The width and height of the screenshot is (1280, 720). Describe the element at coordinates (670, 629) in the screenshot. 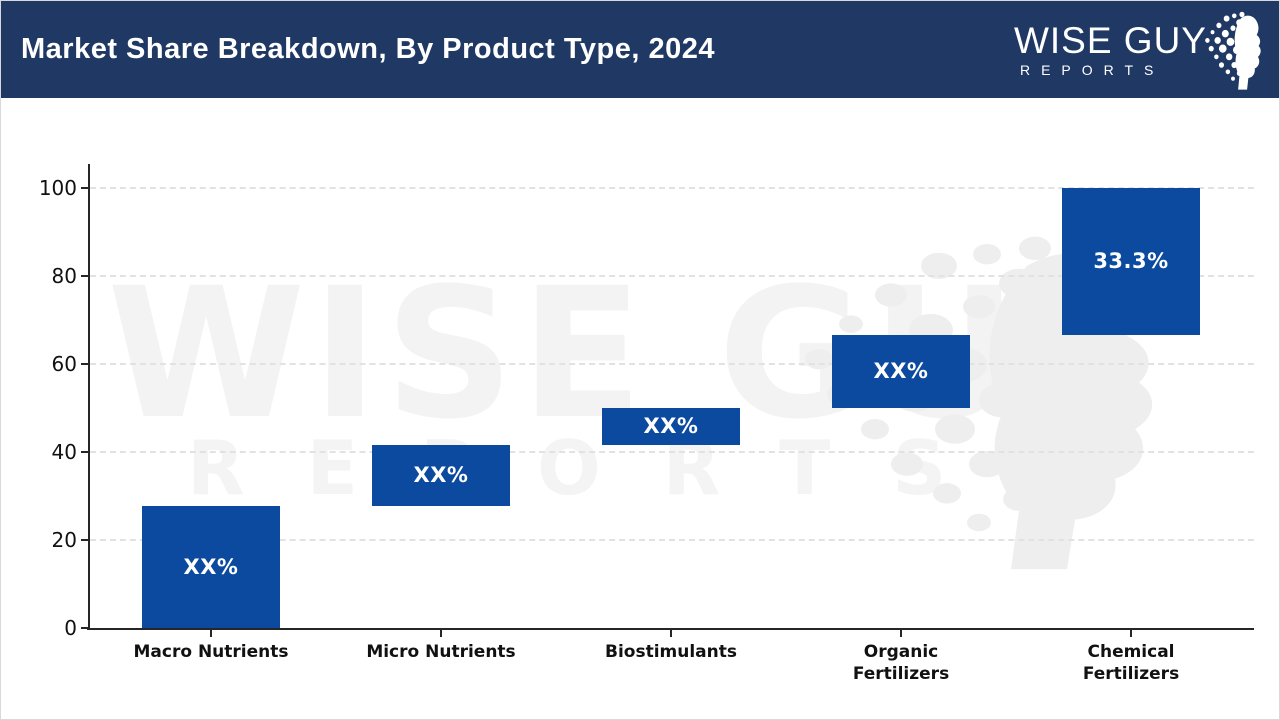

I see `x-axis-line` at that location.